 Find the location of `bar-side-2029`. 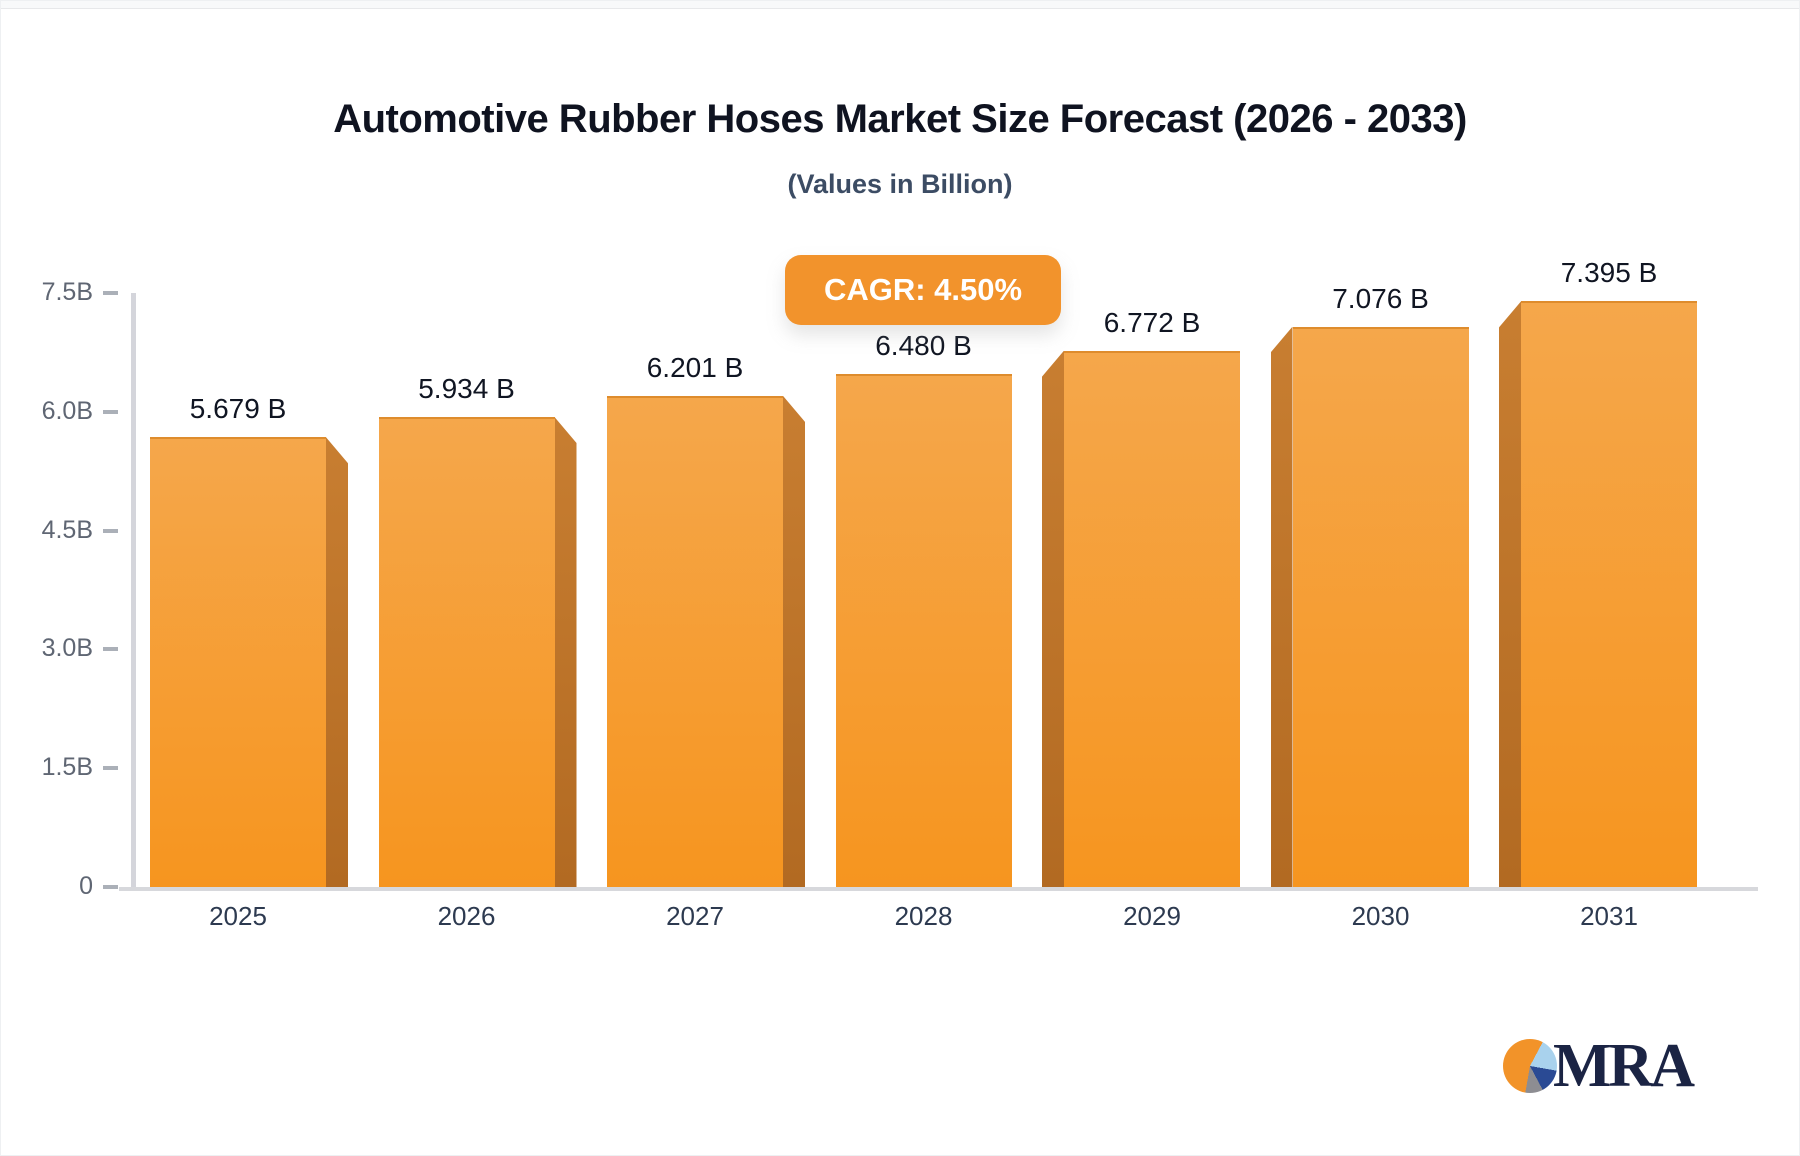

bar-side-2029 is located at coordinates (1053, 618).